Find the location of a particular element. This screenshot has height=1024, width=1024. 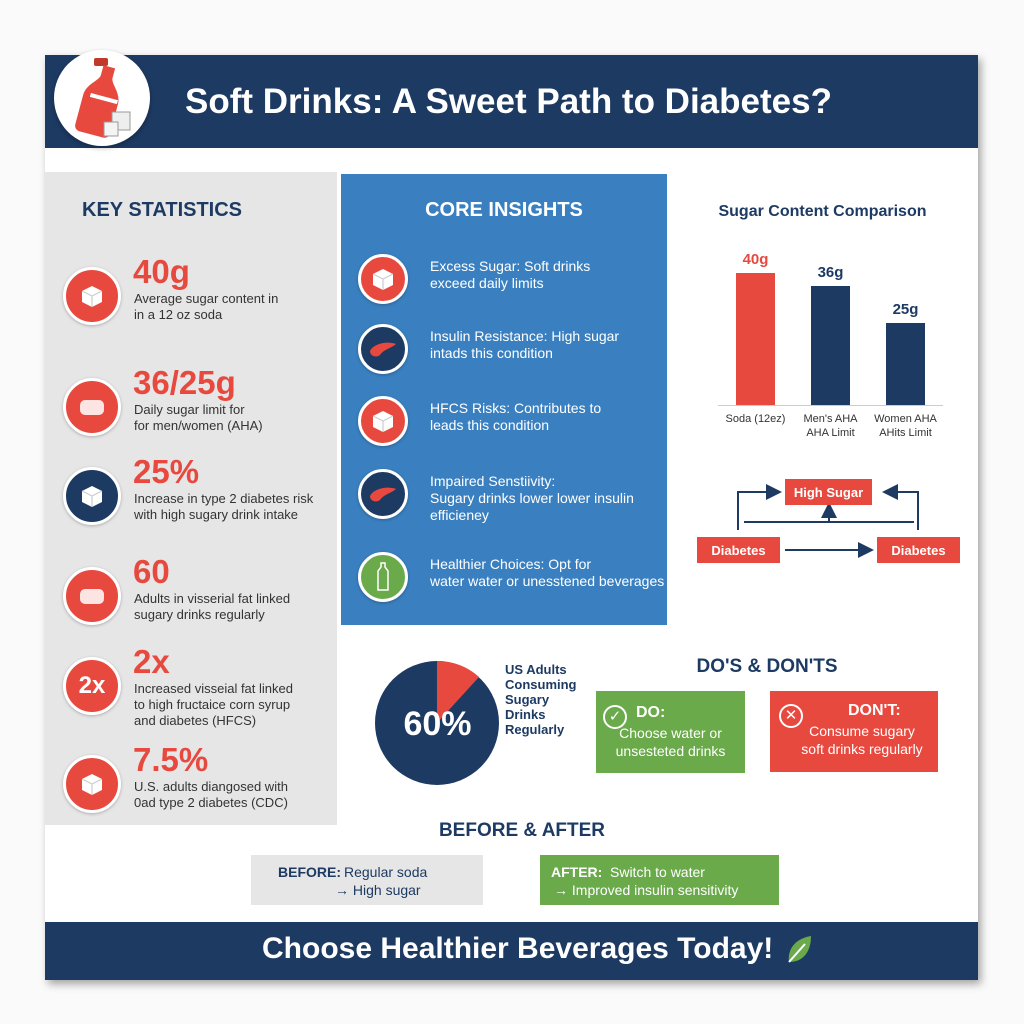

pie-slice is located at coordinates (458, 691).